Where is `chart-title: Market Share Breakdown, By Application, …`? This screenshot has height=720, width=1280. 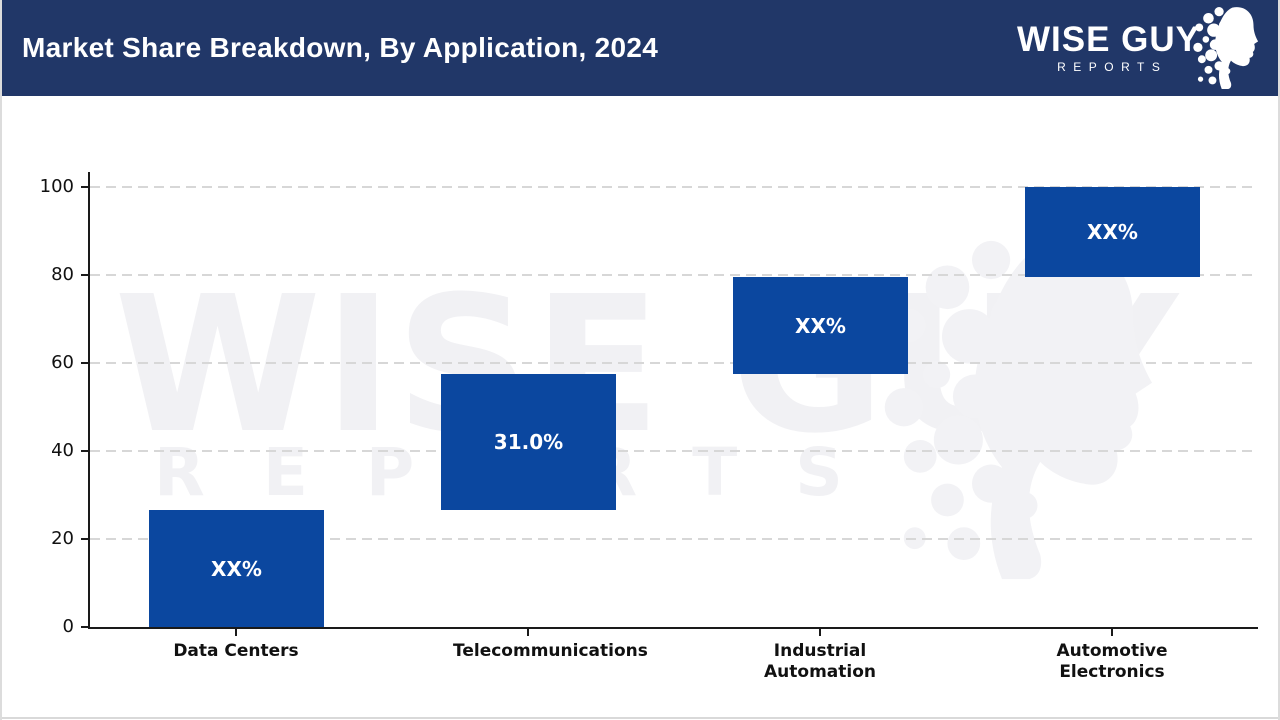
chart-title: Market Share Breakdown, By Application, … is located at coordinates (340, 47).